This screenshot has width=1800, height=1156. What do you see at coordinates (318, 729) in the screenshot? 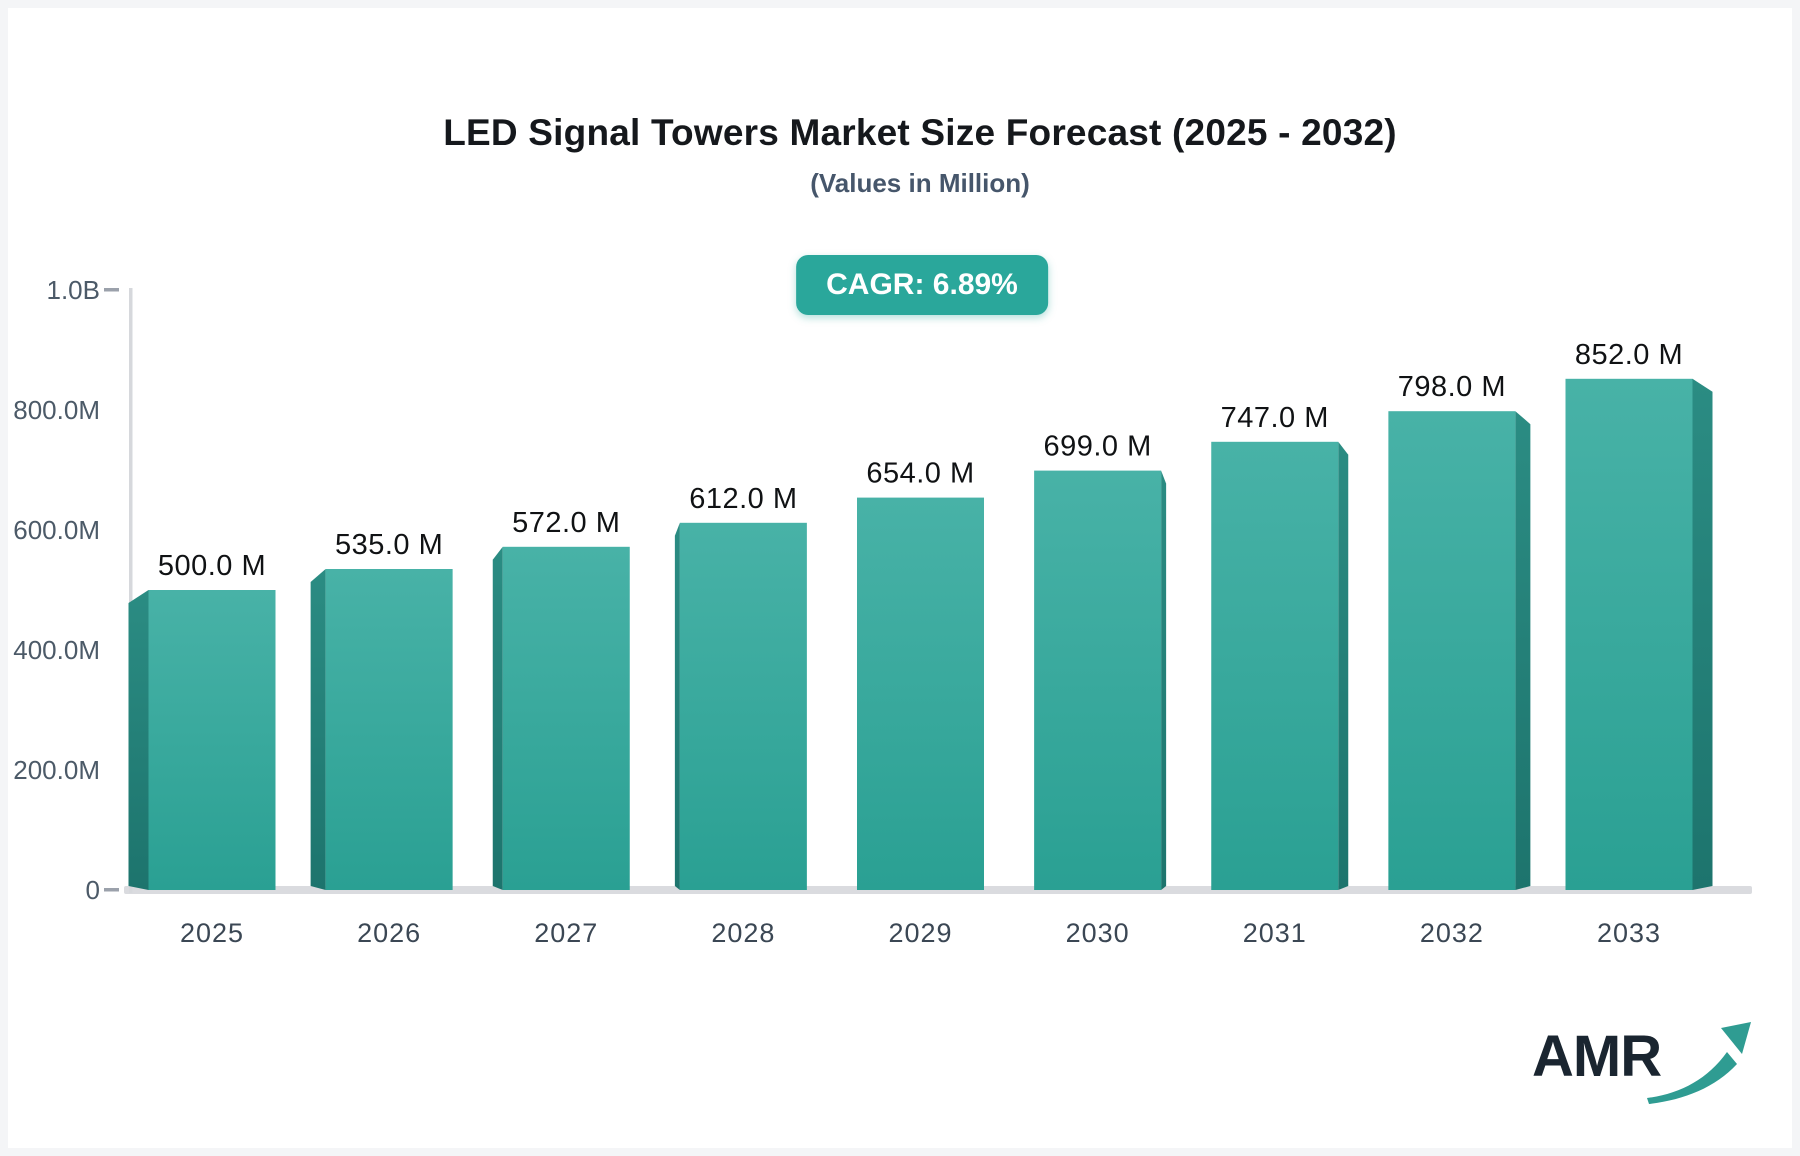
I see `bar-side-2026` at bounding box center [318, 729].